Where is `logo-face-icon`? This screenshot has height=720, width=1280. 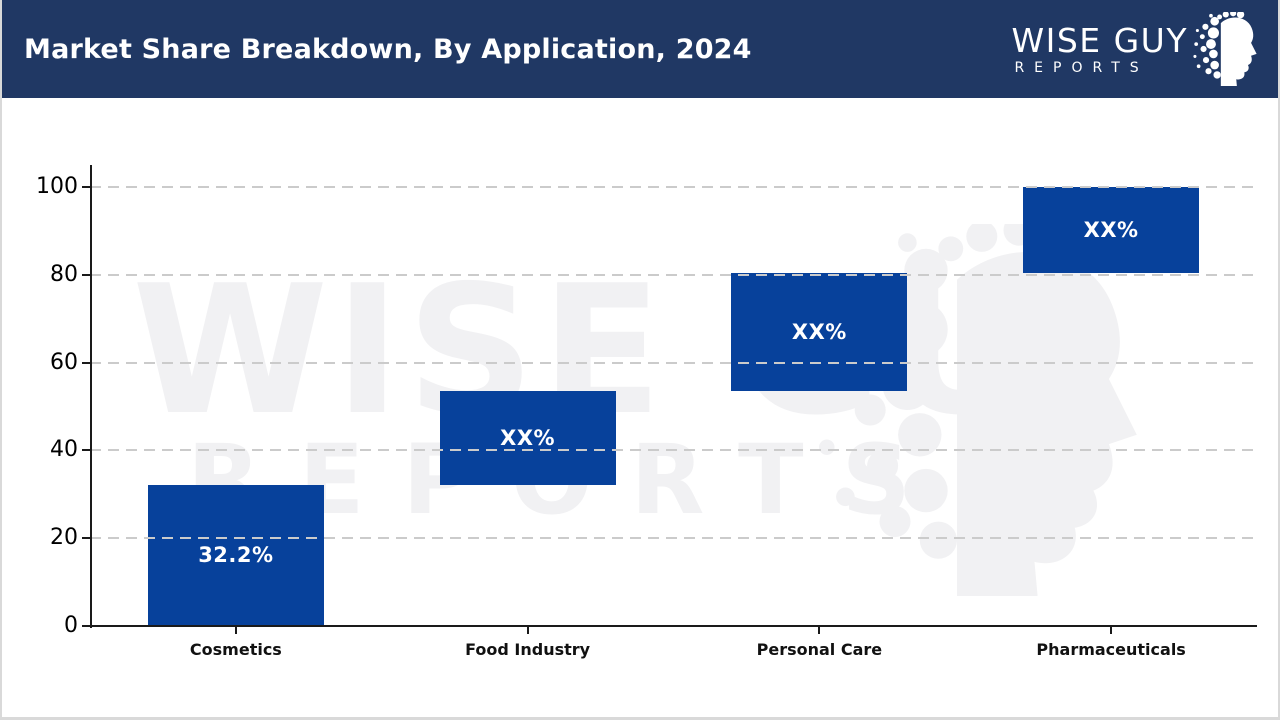 logo-face-icon is located at coordinates (1227, 49).